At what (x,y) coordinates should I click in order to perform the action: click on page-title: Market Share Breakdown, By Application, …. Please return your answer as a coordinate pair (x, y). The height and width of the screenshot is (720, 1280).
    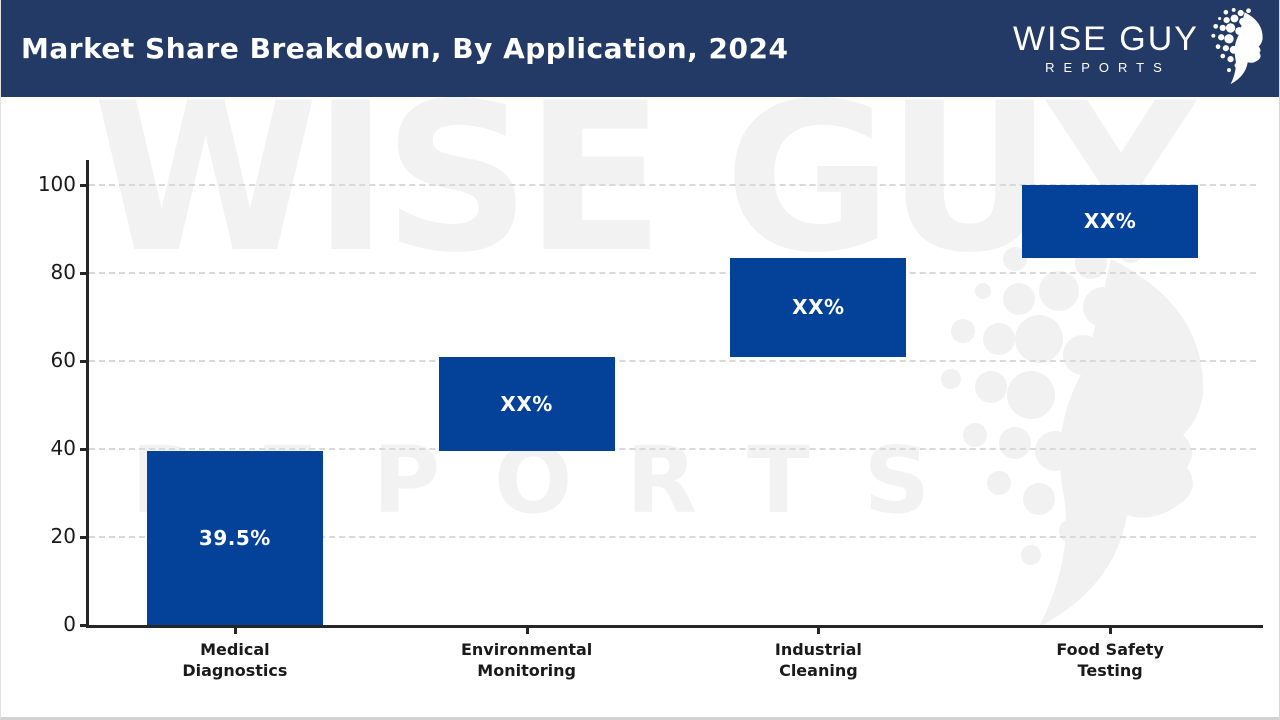
    Looking at the image, I should click on (405, 48).